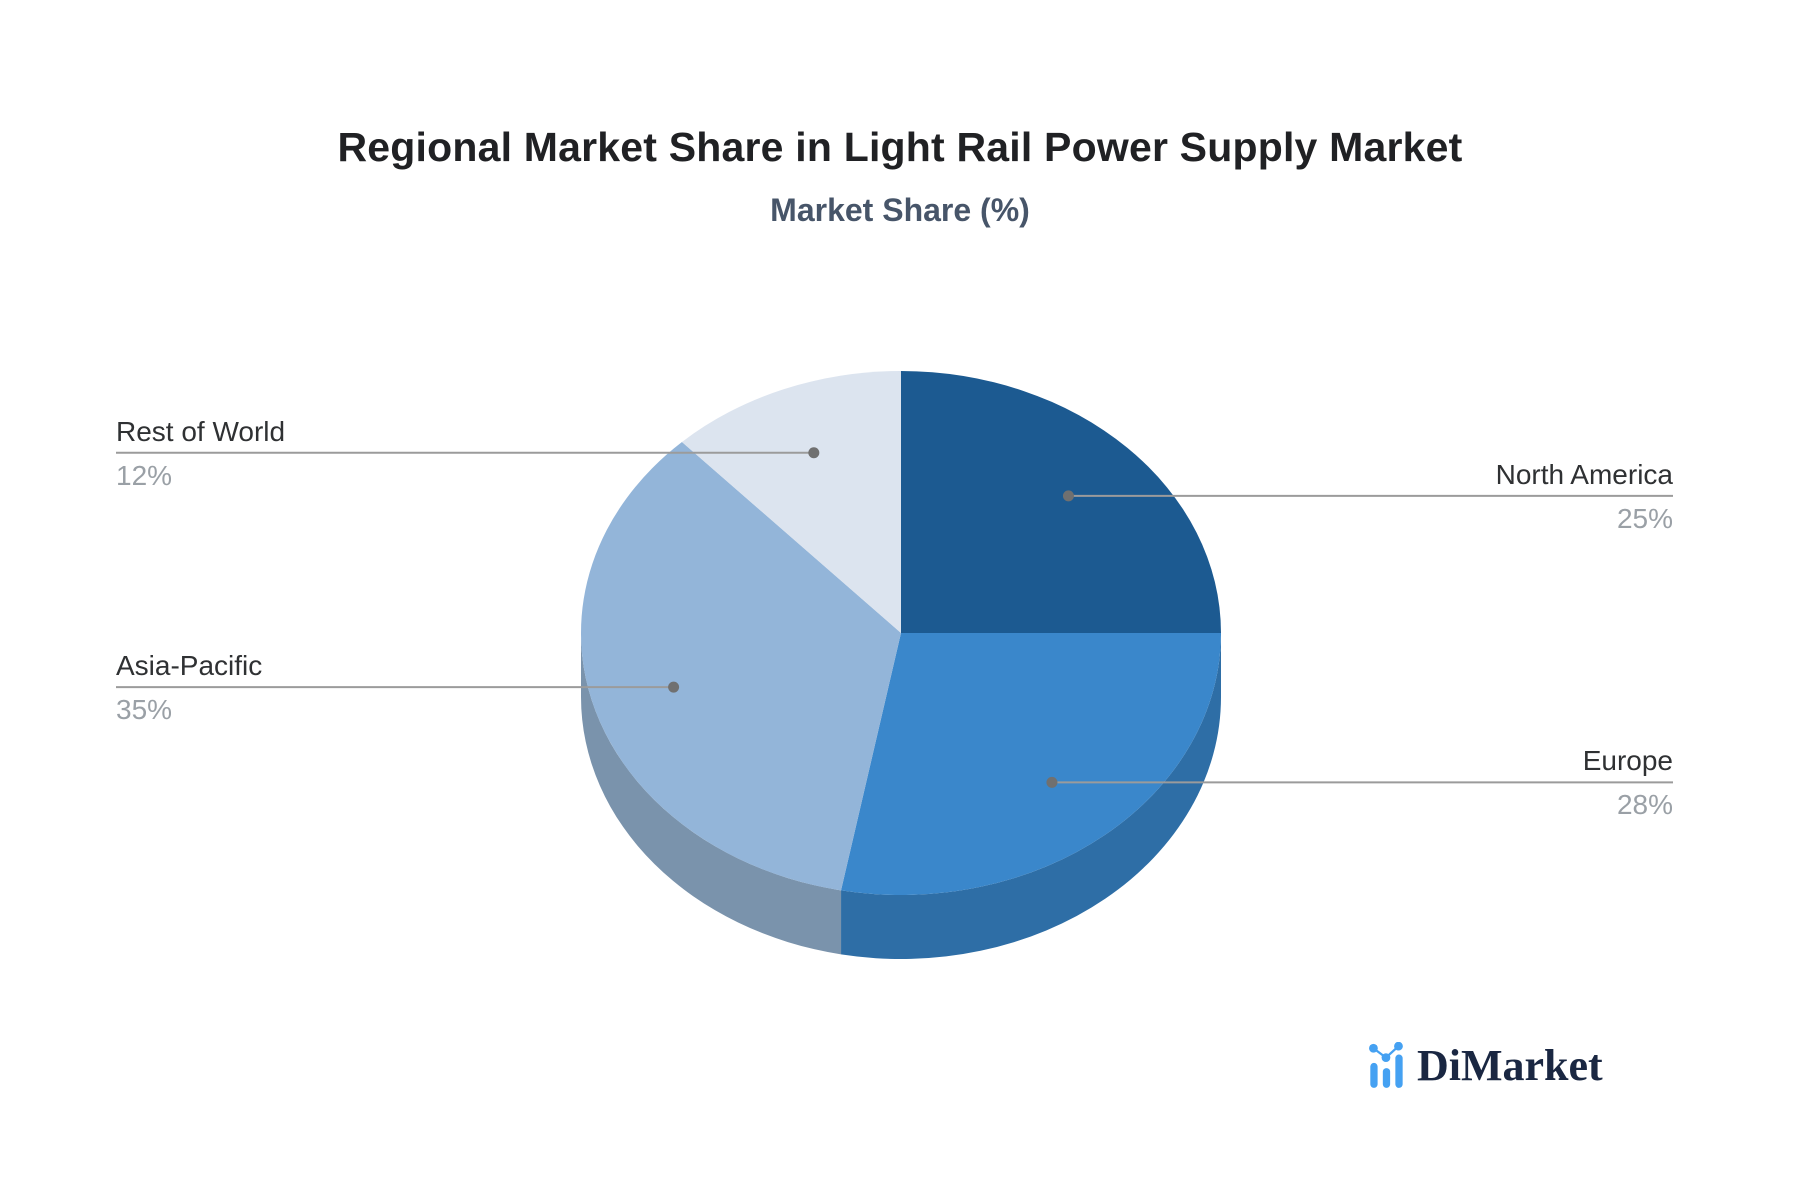  What do you see at coordinates (1584, 474) in the screenshot?
I see `slice-label: North America` at bounding box center [1584, 474].